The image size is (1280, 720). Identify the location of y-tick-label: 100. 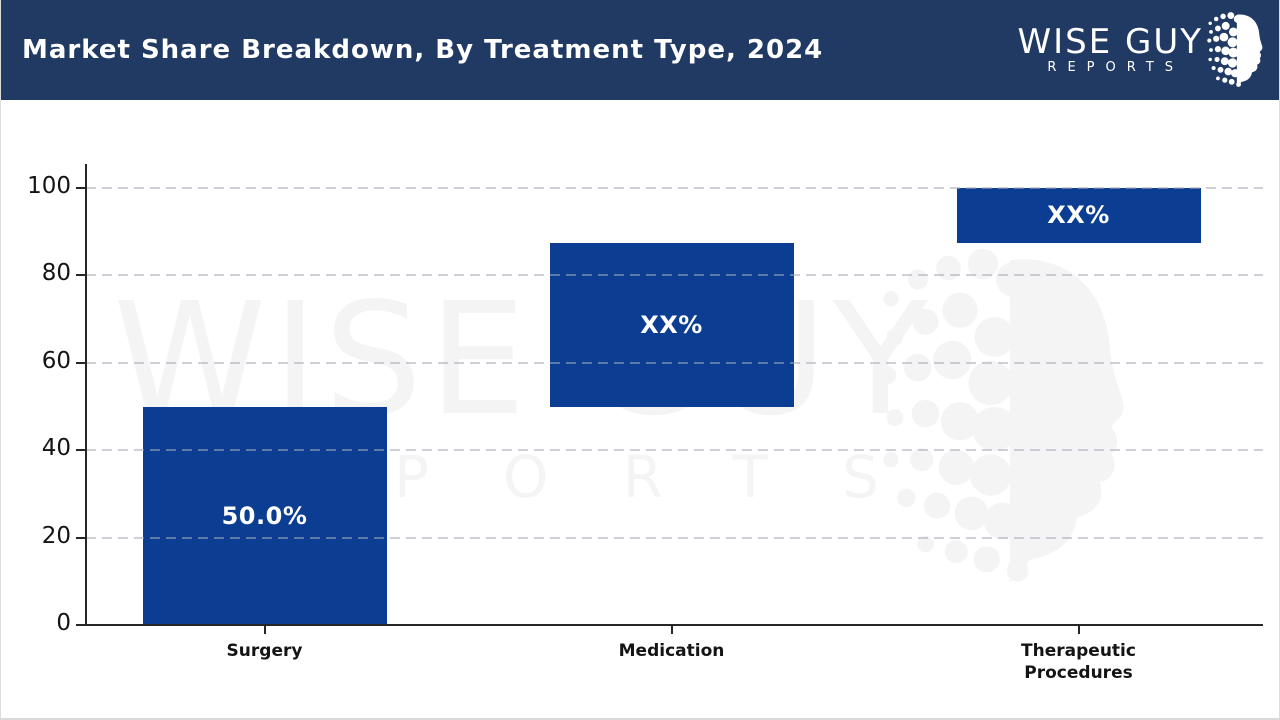
(49, 186).